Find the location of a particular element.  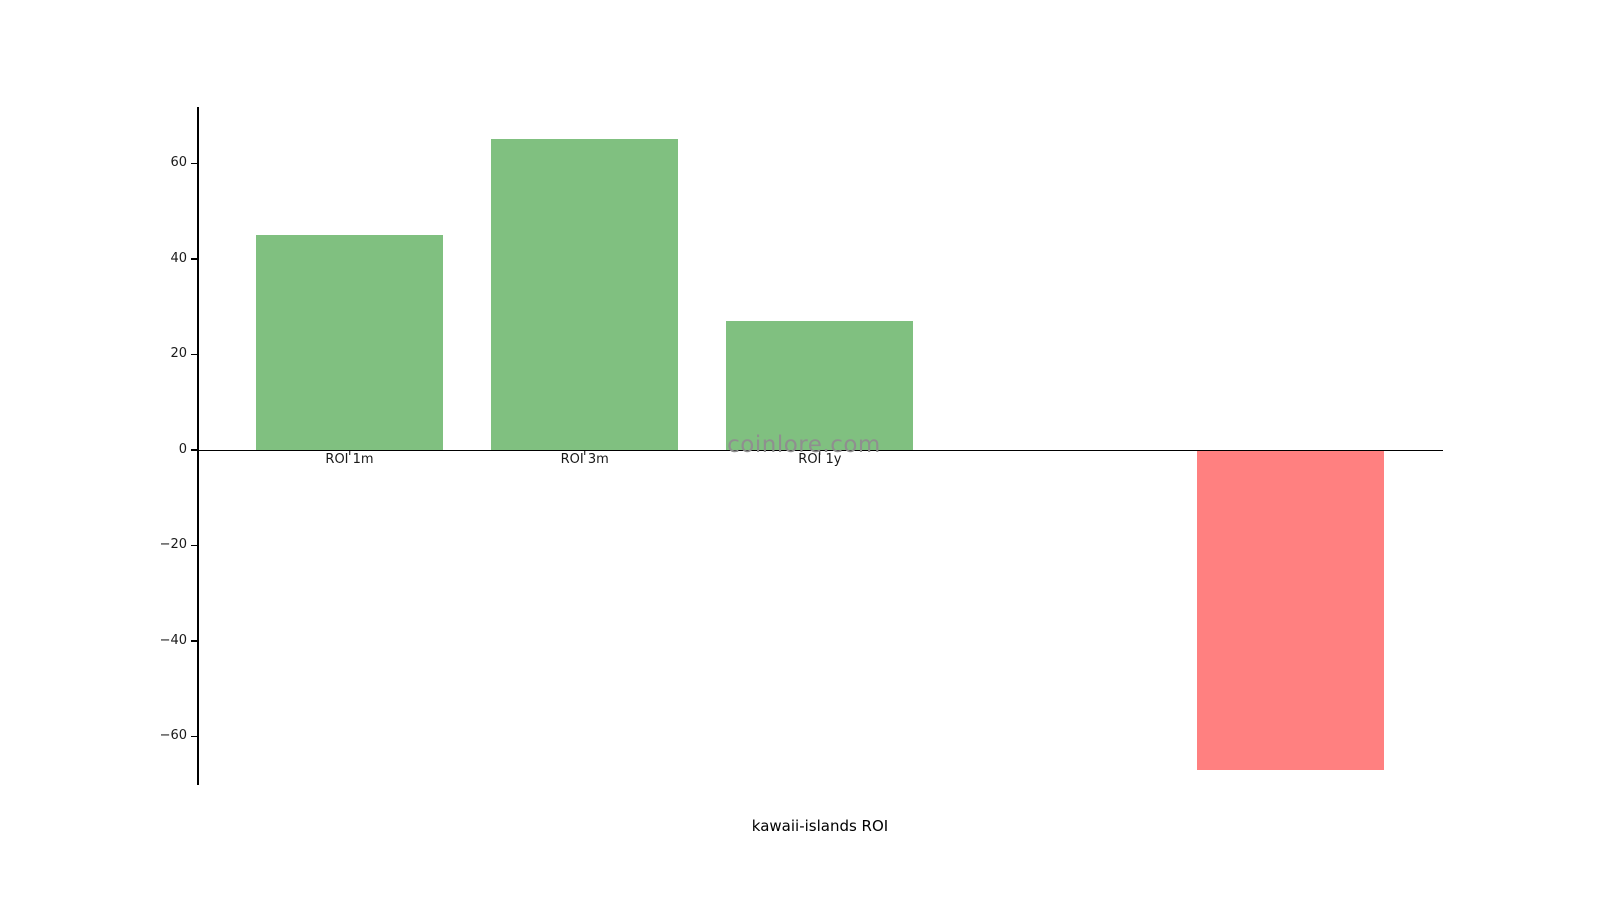

y-tick-label: −40 is located at coordinates (173, 640).